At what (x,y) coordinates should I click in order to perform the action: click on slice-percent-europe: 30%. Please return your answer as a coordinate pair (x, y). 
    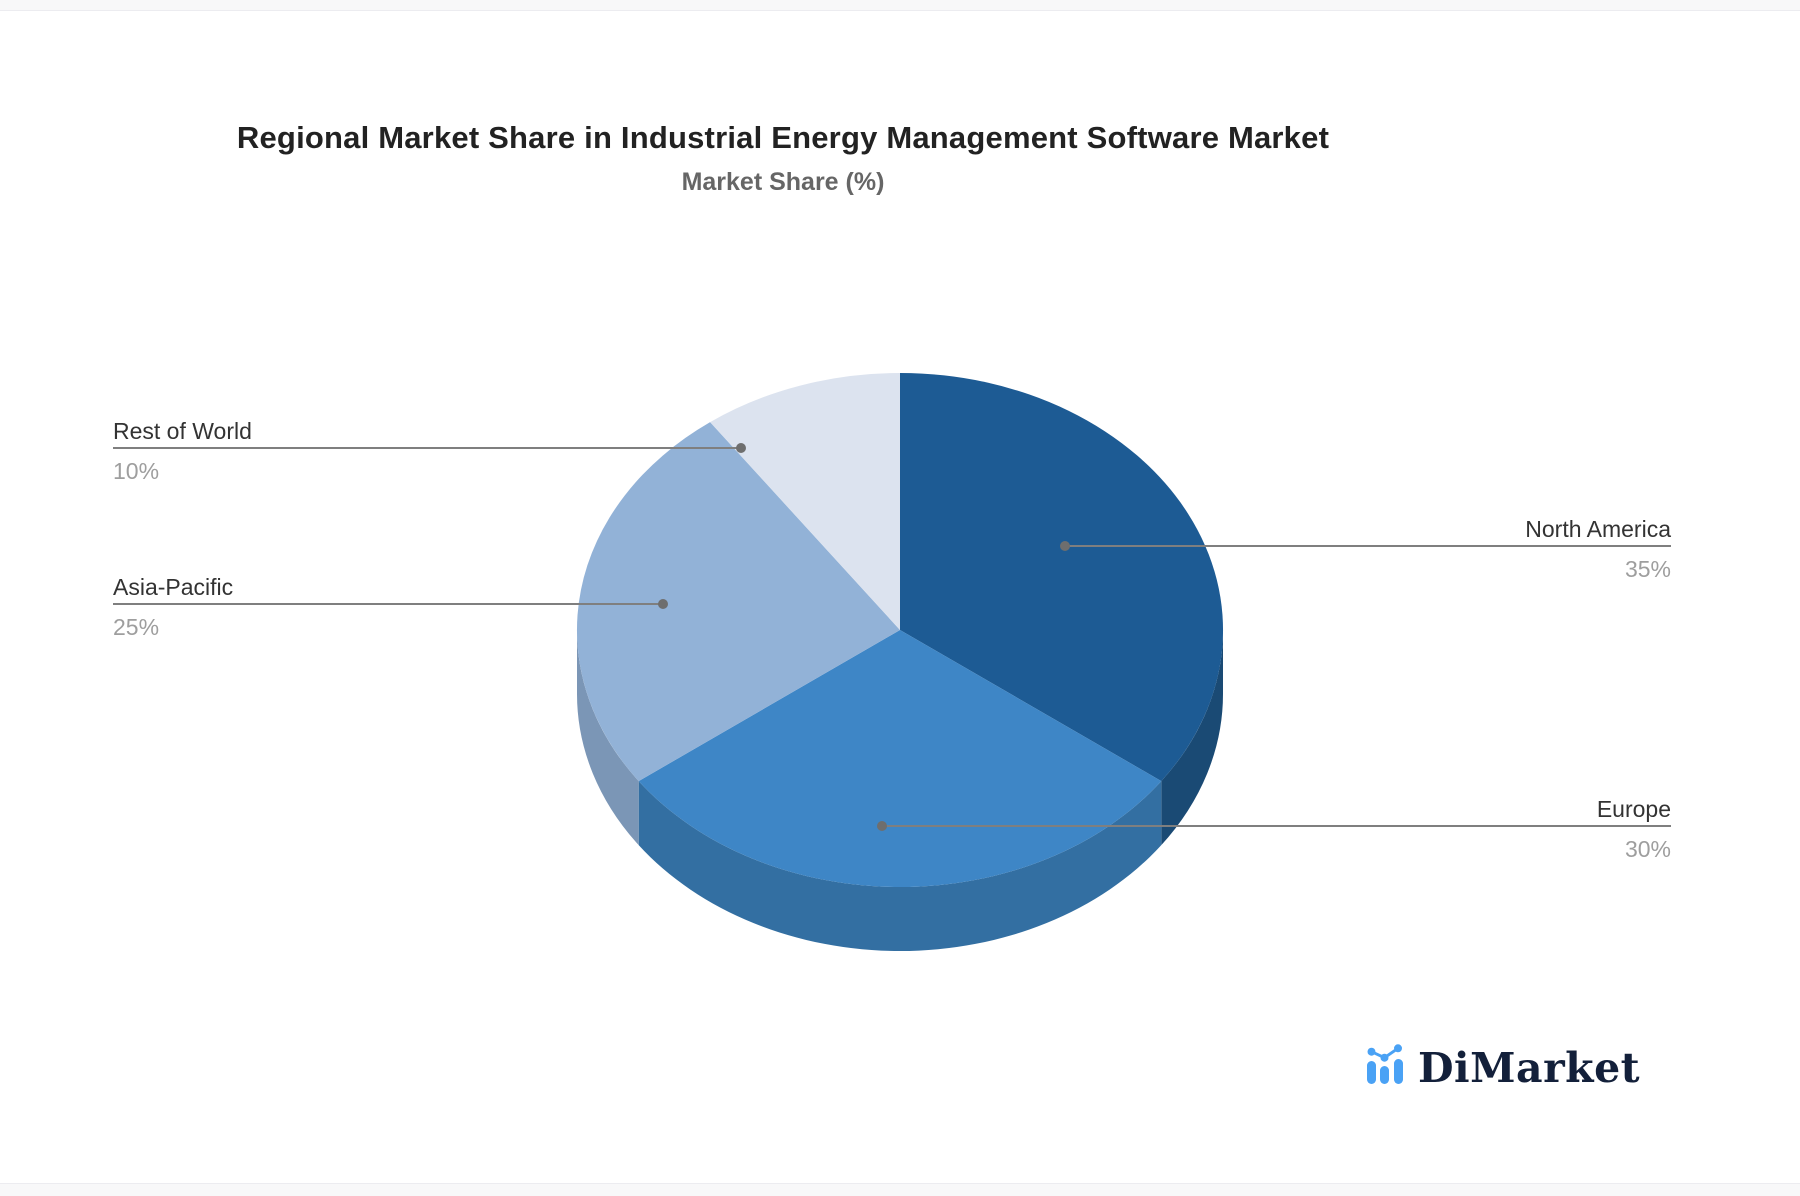
    Looking at the image, I should click on (1648, 849).